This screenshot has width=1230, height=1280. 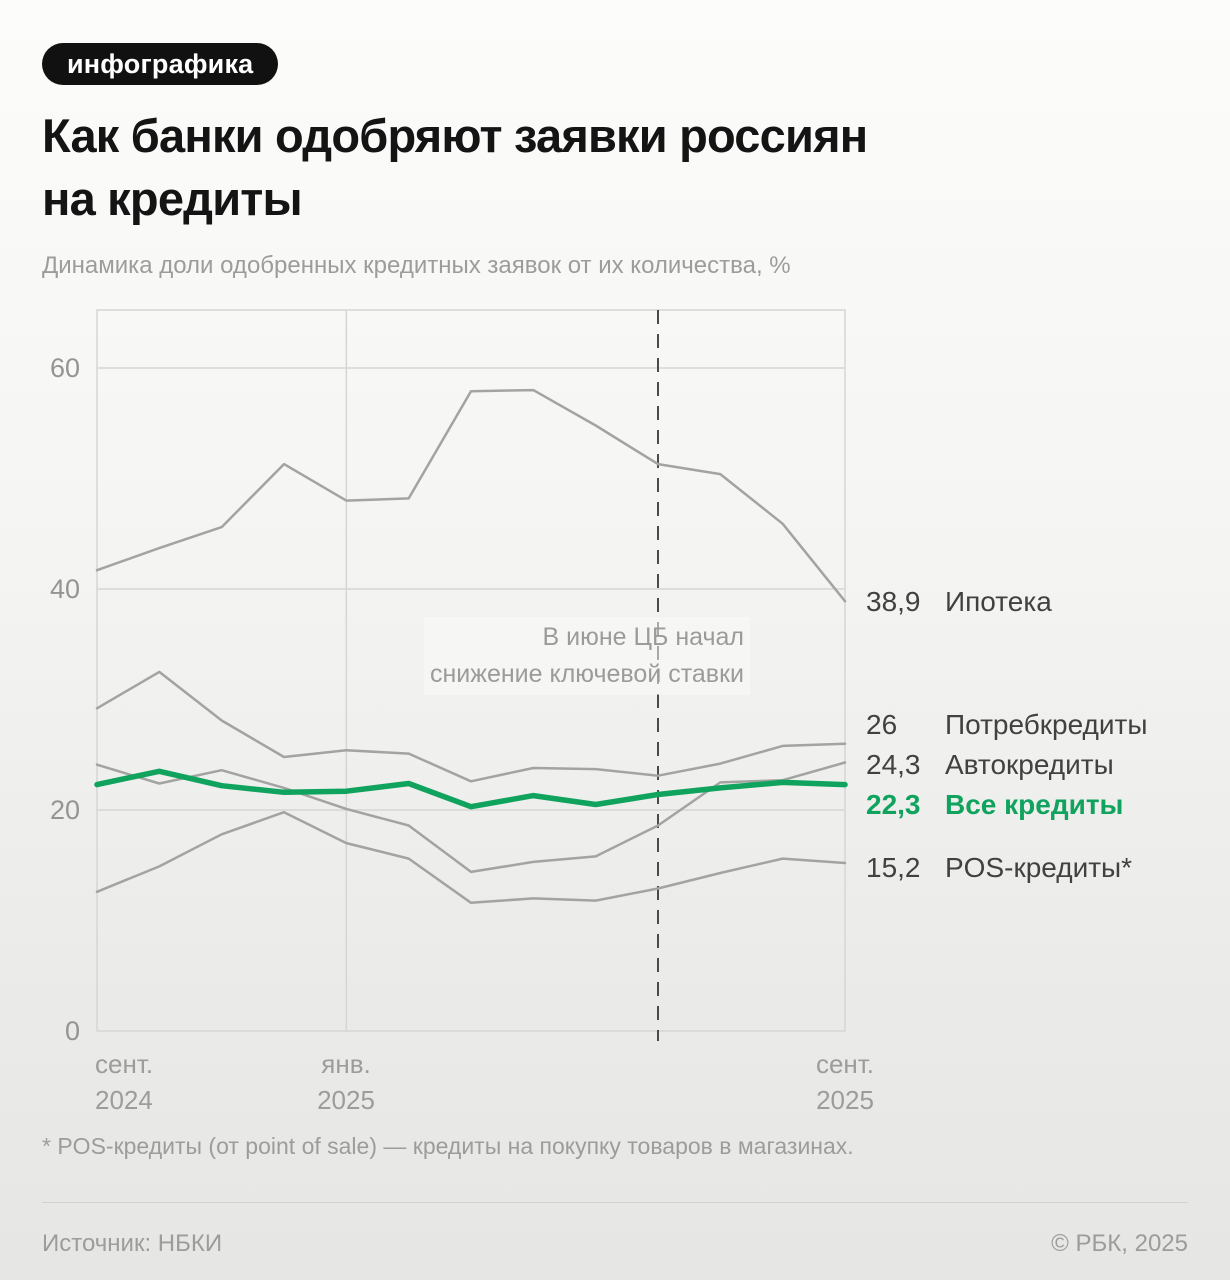 I want to click on page-title-line1: Как банки одобряют заявки россиян, so click(x=455, y=135).